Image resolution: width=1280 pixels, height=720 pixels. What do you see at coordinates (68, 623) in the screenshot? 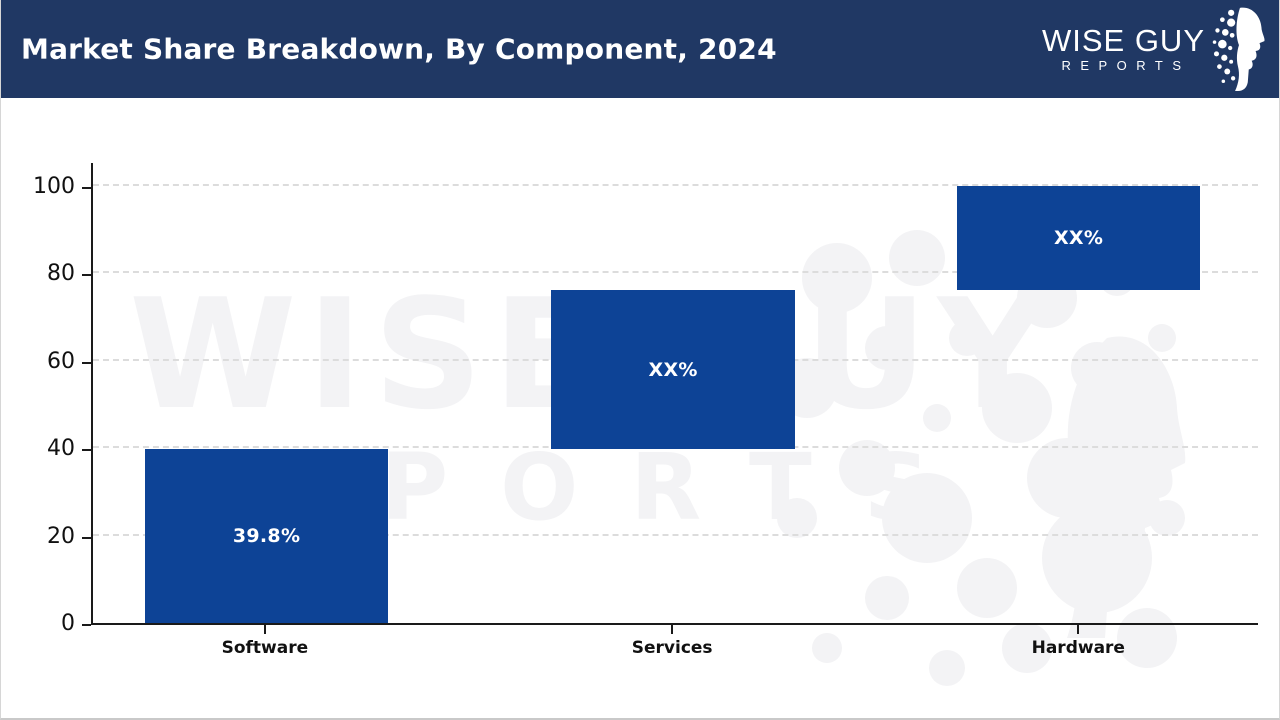
I see `y-tick-label-0: 0` at bounding box center [68, 623].